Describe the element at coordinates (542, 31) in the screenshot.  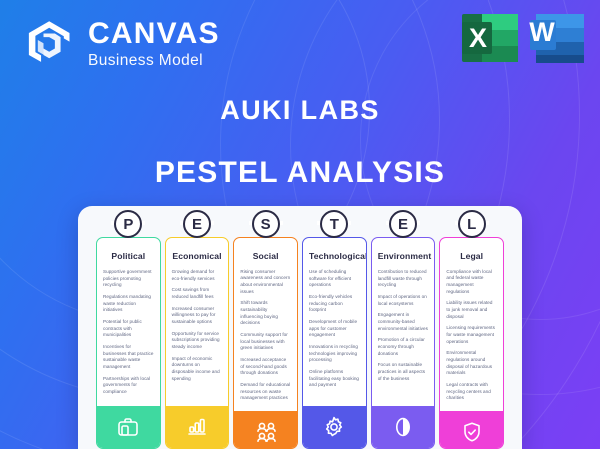
I see `word-letter: W` at that location.